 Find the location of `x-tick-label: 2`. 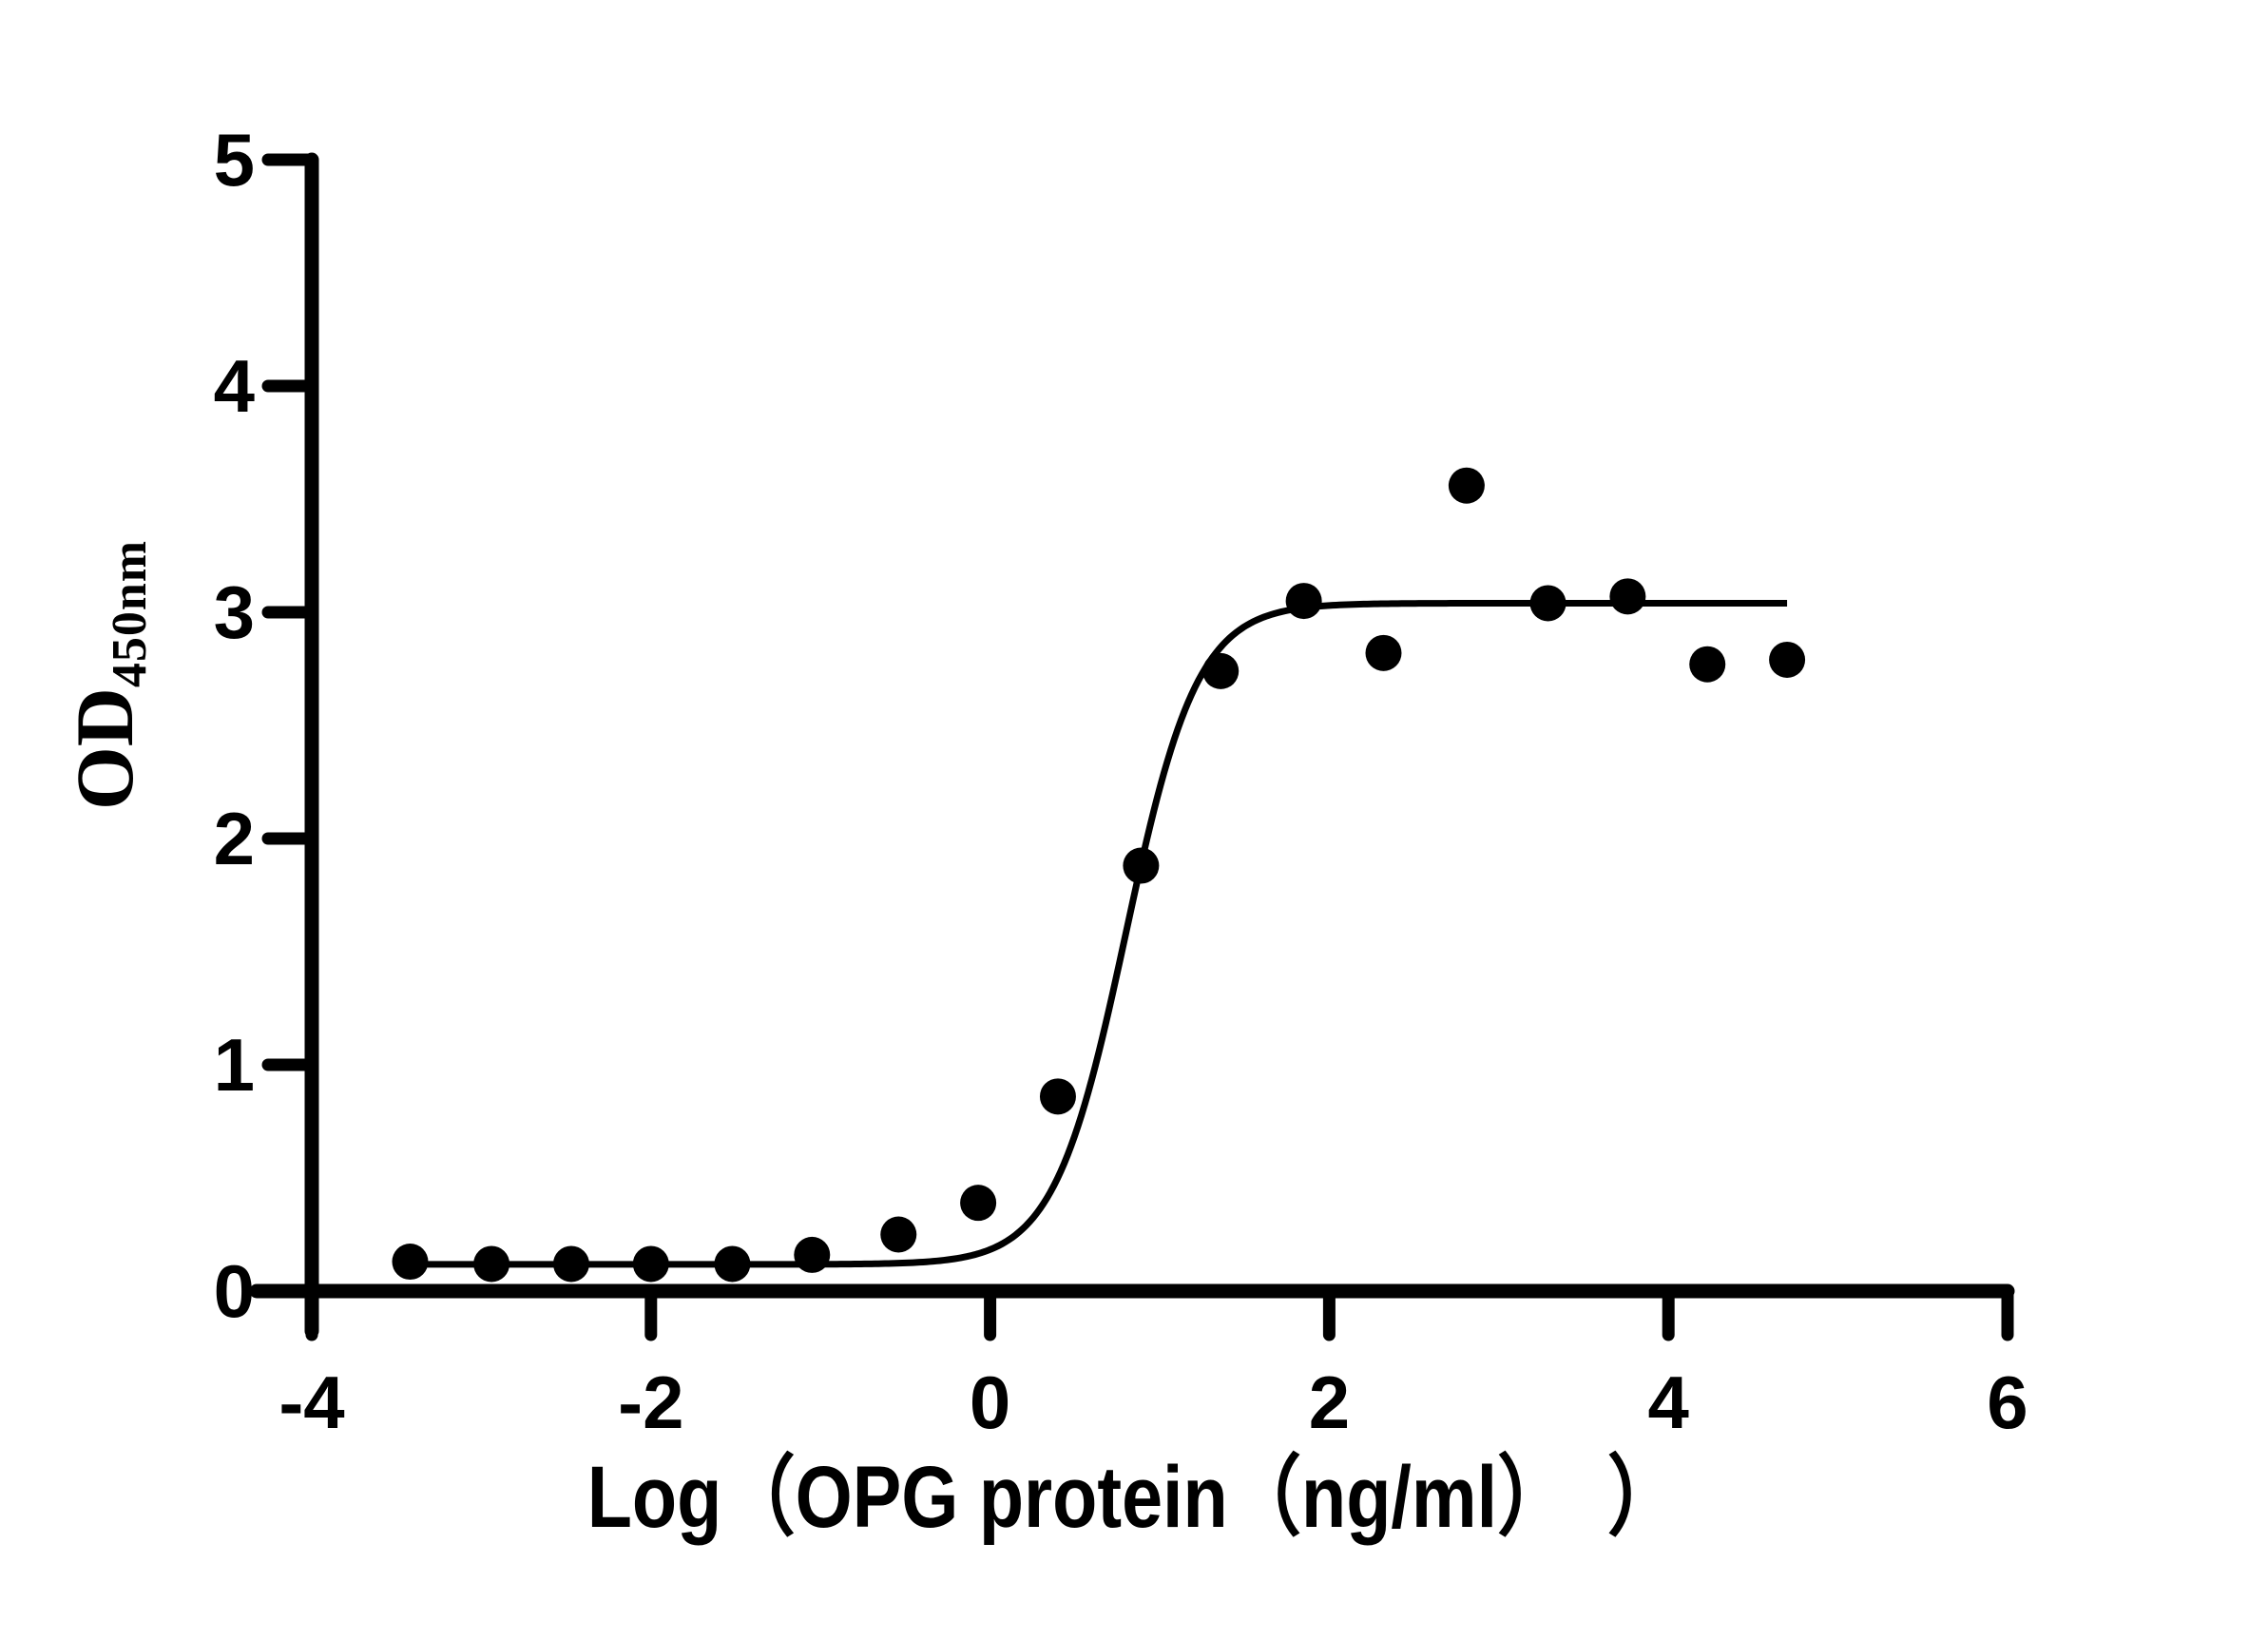

x-tick-label: 2 is located at coordinates (1329, 1402).